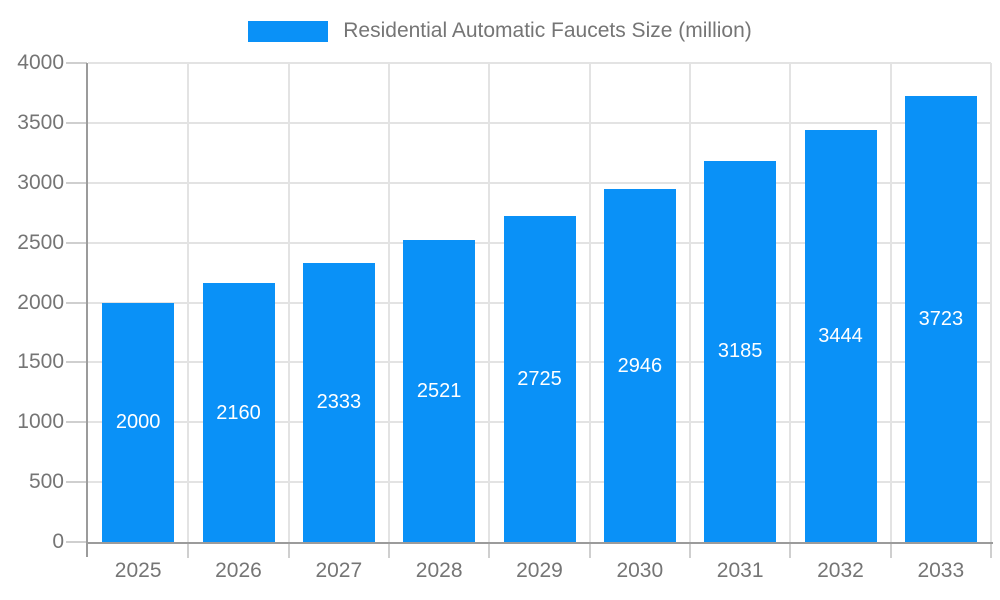 This screenshot has width=1000, height=600. I want to click on bar-value-label: 3723, so click(941, 319).